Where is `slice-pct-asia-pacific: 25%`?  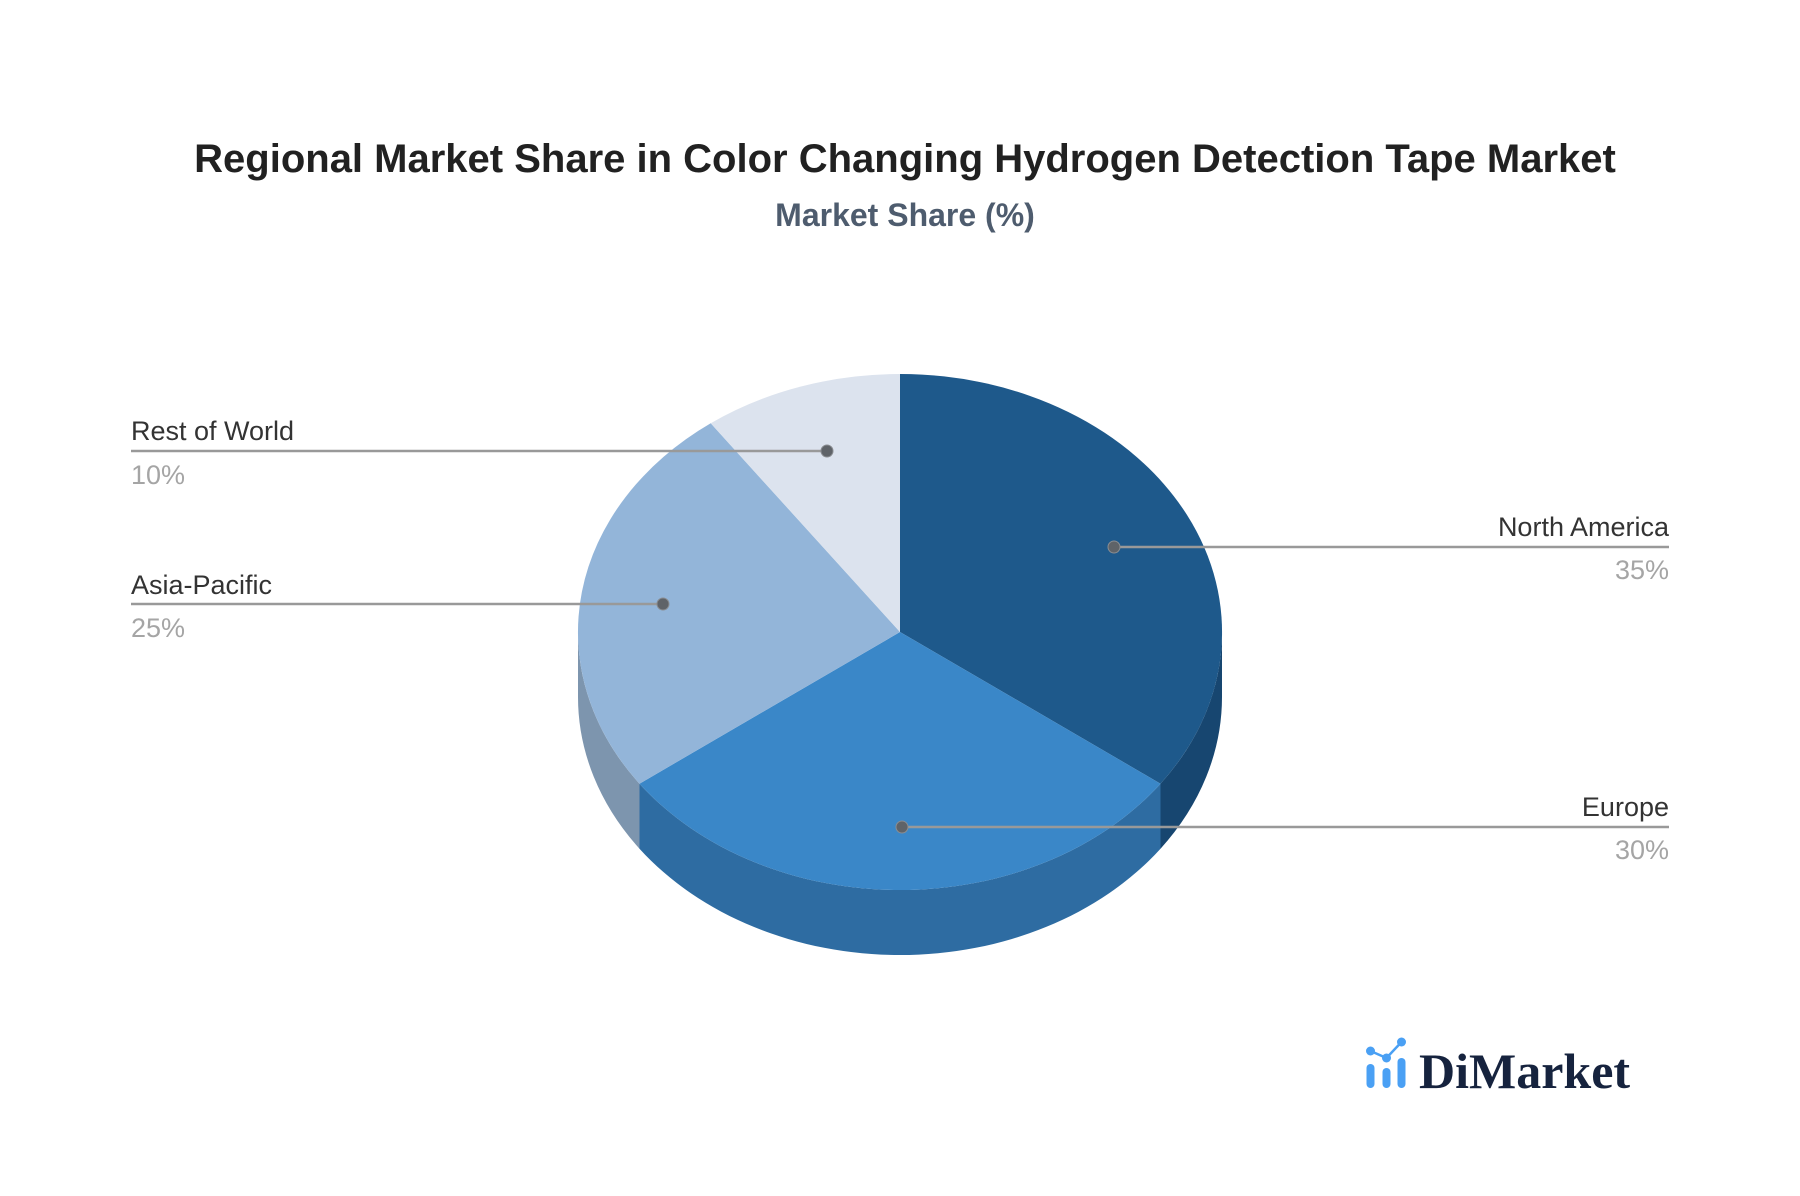 slice-pct-asia-pacific: 25% is located at coordinates (158, 628).